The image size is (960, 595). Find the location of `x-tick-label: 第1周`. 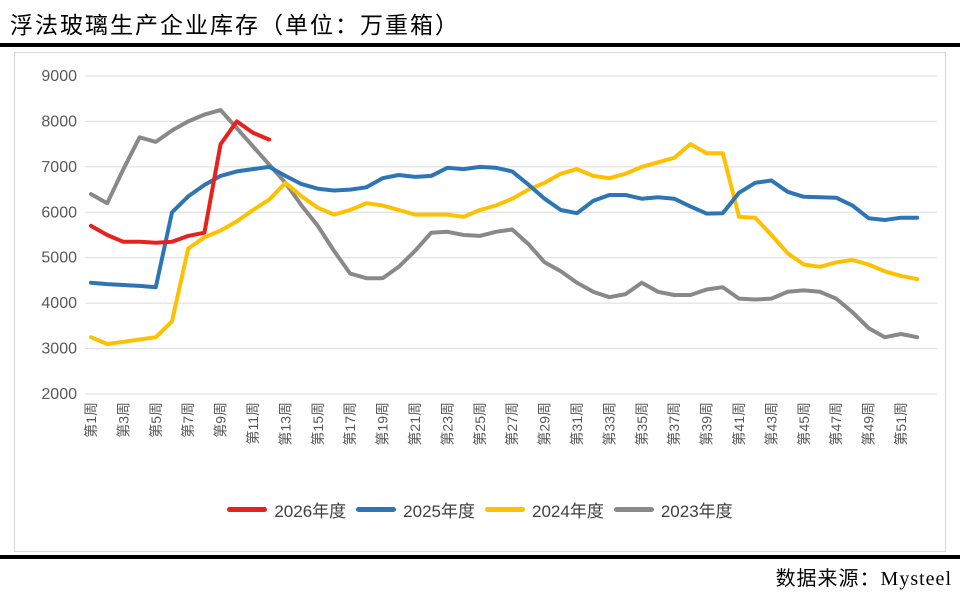

x-tick-label: 第1周 is located at coordinates (91, 420).